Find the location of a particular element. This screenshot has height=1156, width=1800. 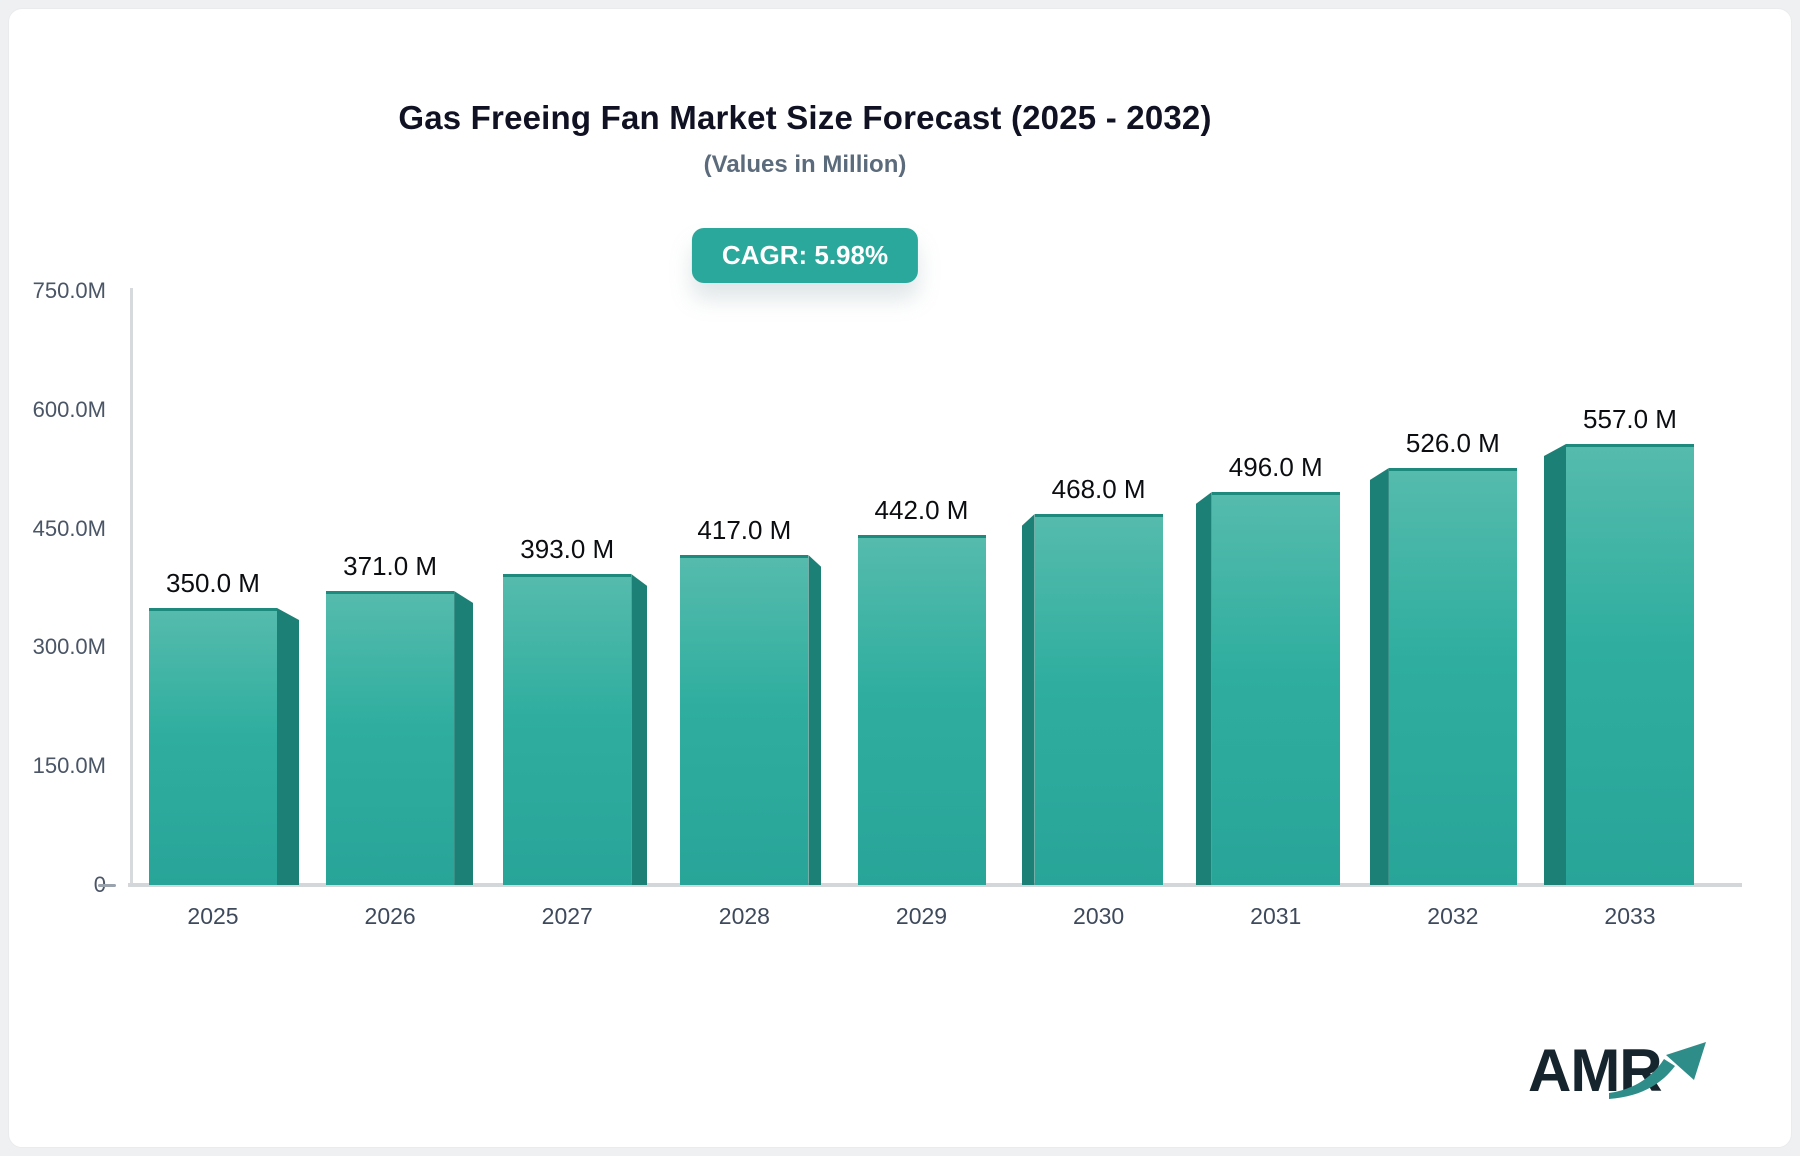

bar-value-label: 350.0 M is located at coordinates (213, 583).